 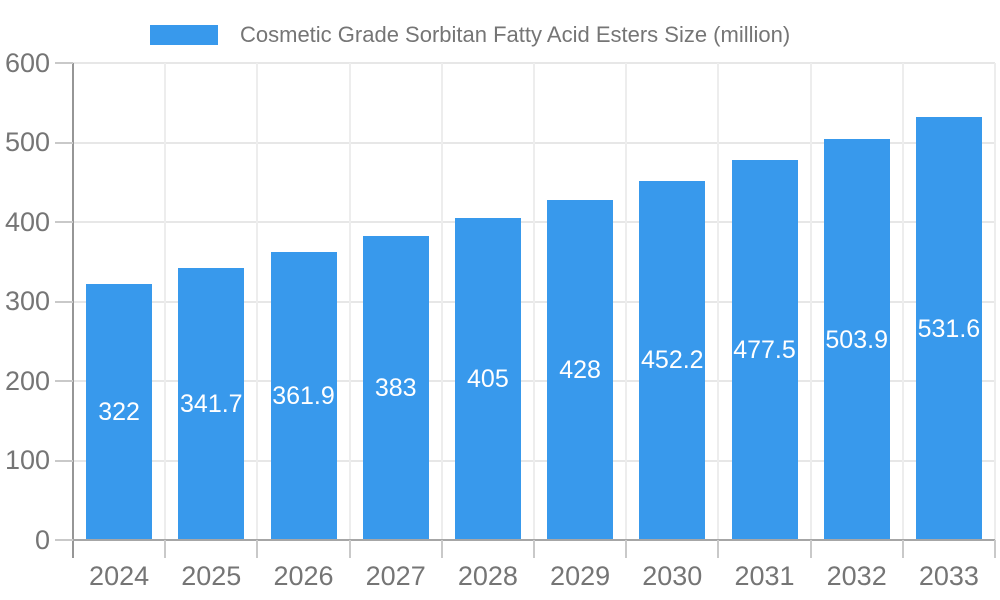 I want to click on bar-value-label: 428, so click(x=580, y=369).